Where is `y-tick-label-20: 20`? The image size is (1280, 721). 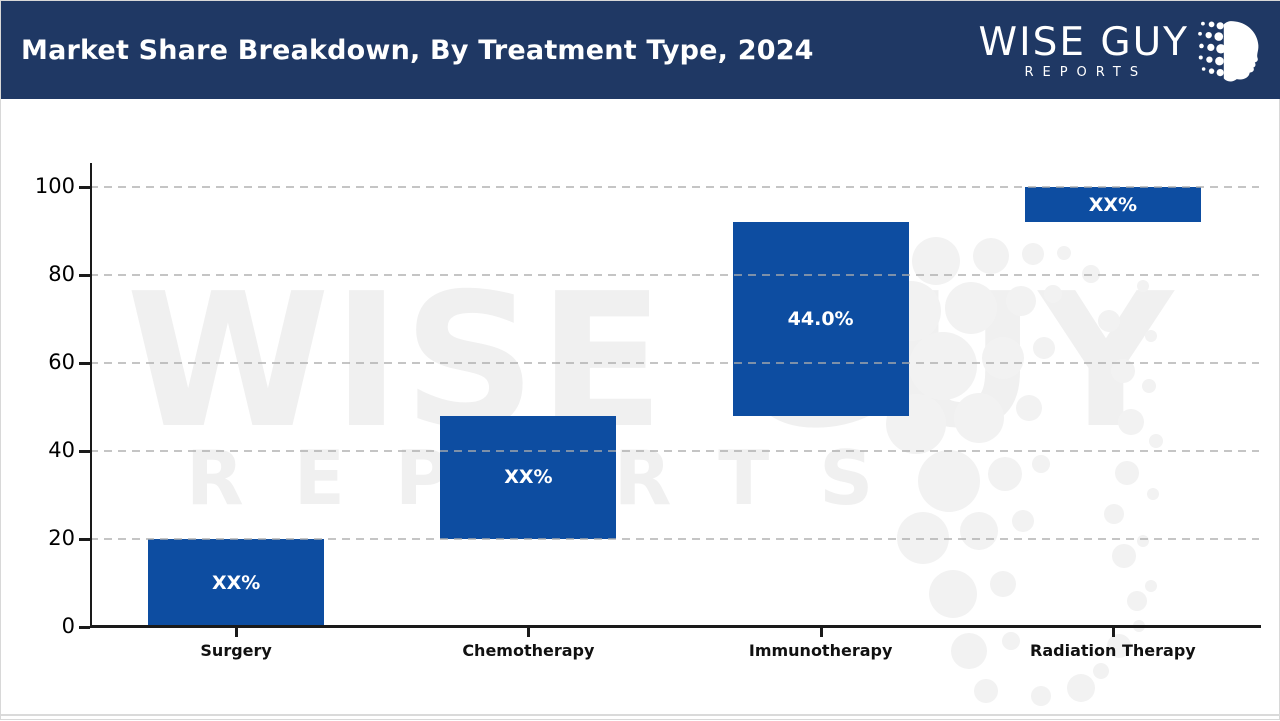
y-tick-label-20: 20 is located at coordinates (61, 538).